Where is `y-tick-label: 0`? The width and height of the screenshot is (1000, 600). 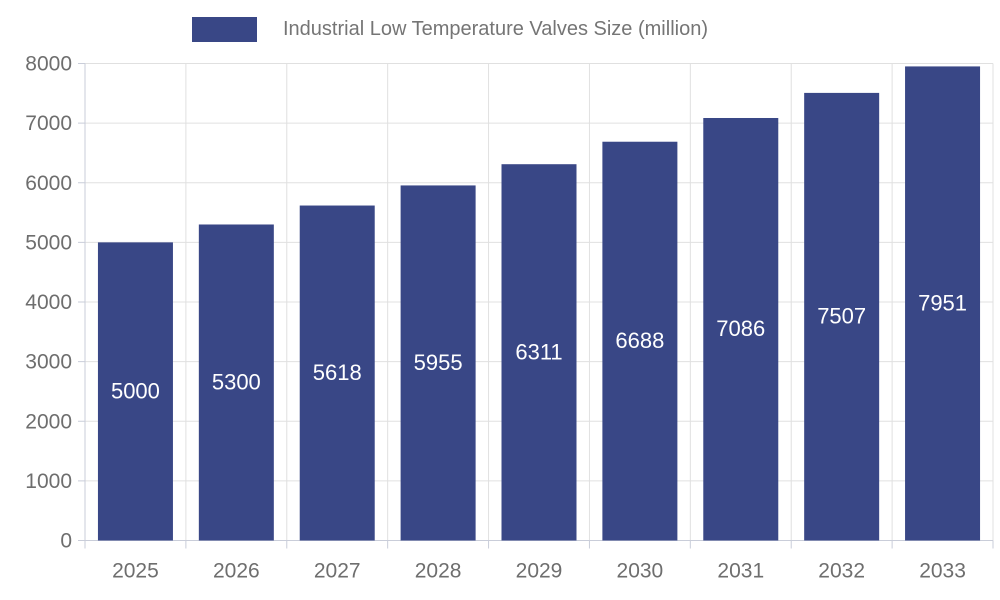
y-tick-label: 0 is located at coordinates (66, 541).